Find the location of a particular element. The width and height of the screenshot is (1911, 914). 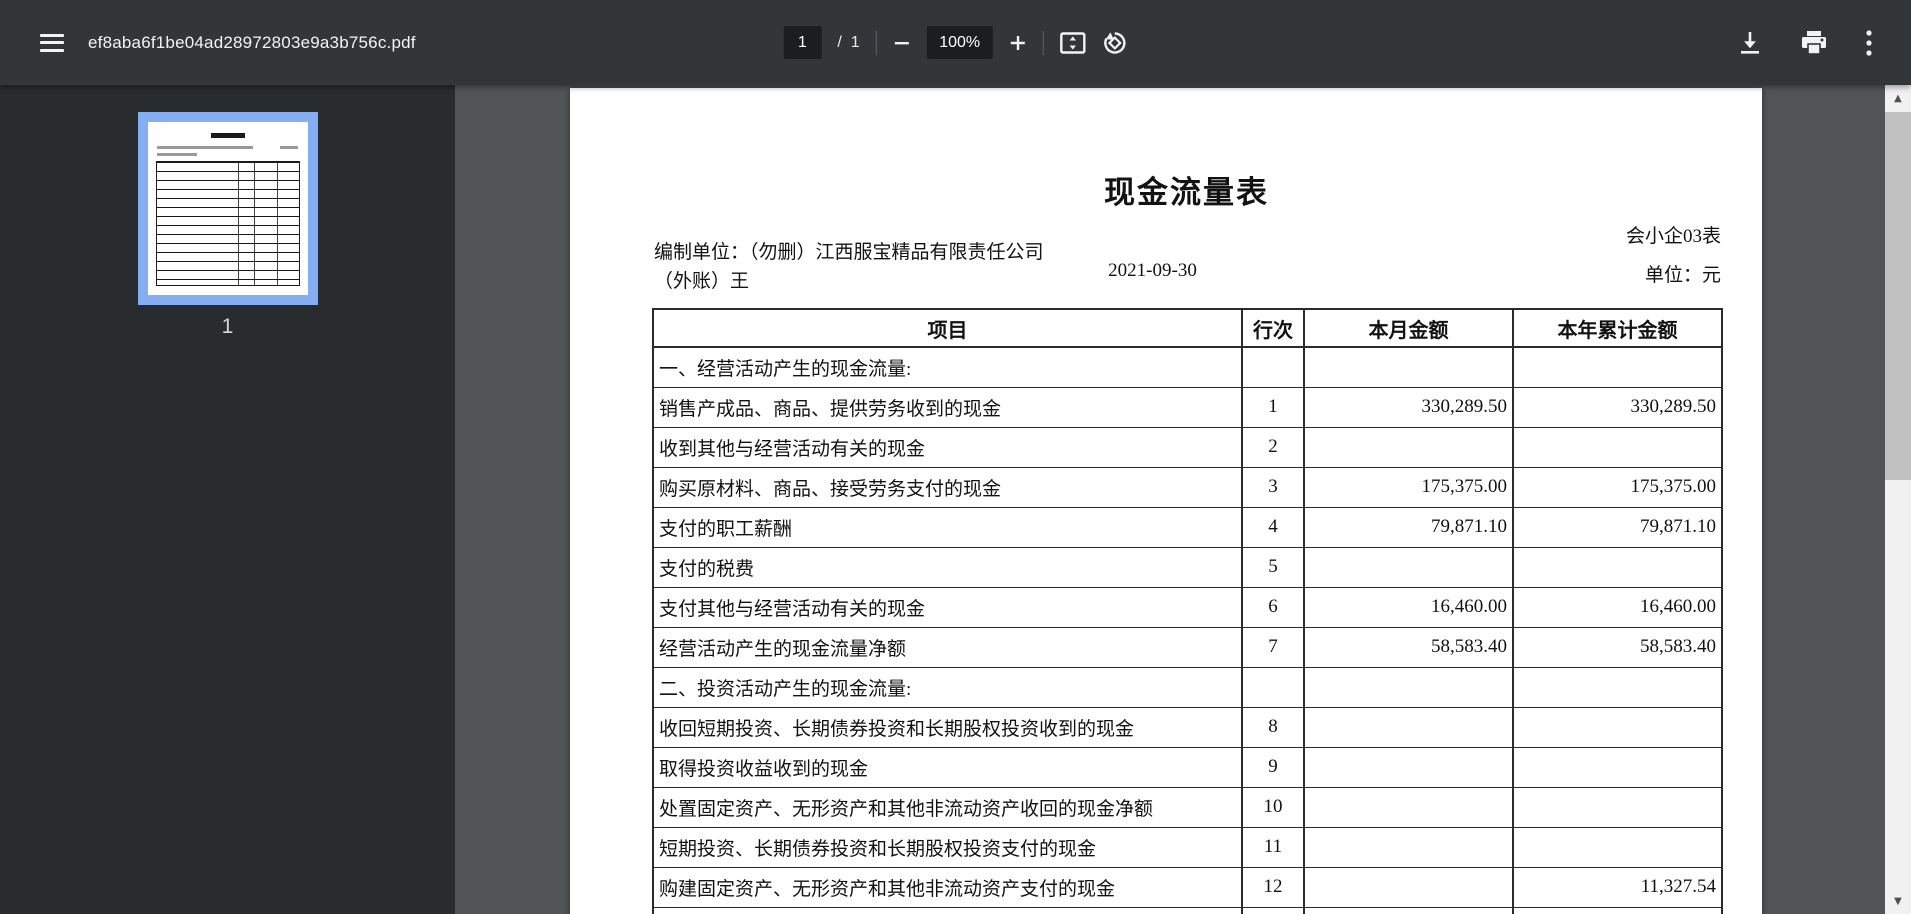

cell-item: 经营活动产生的现金流量净额 is located at coordinates (947, 647).